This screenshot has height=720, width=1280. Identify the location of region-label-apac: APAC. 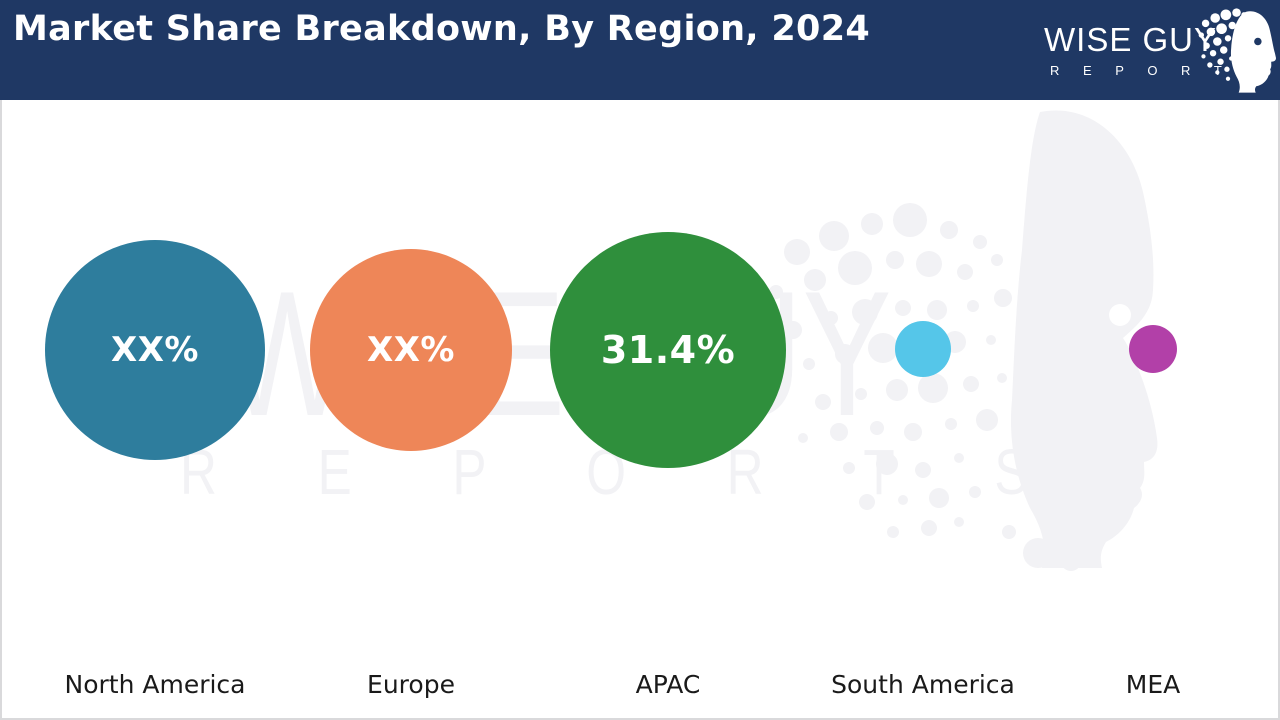
(668, 684).